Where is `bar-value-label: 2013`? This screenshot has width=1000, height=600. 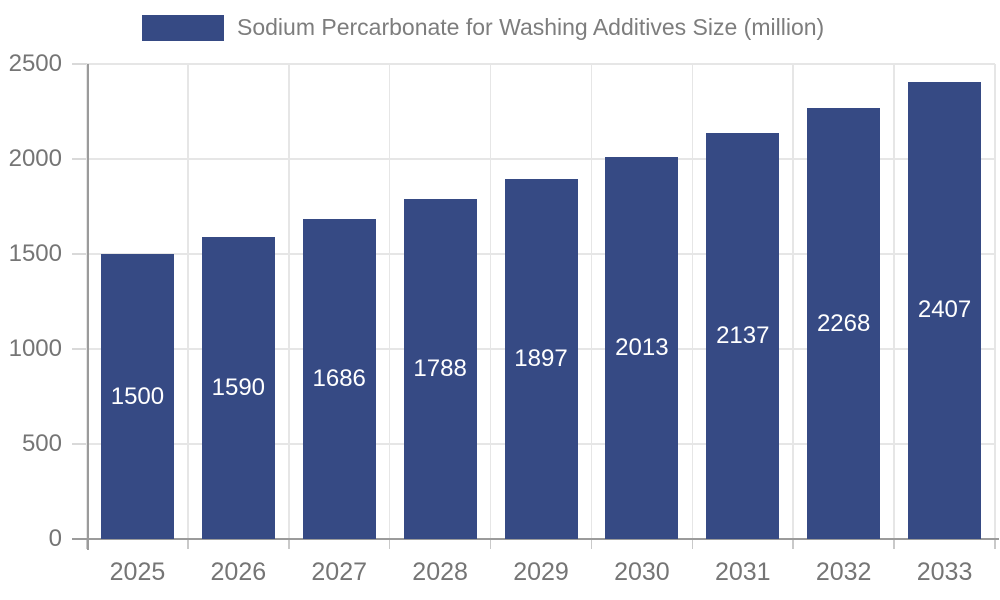
bar-value-label: 2013 is located at coordinates (642, 347).